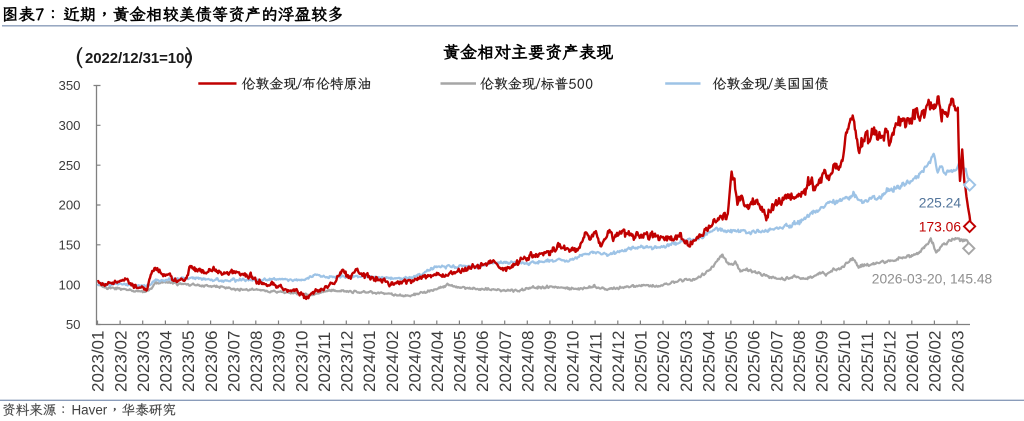 The height and width of the screenshot is (421, 1024). I want to click on svg-text: 2023/09, so click(279, 361).